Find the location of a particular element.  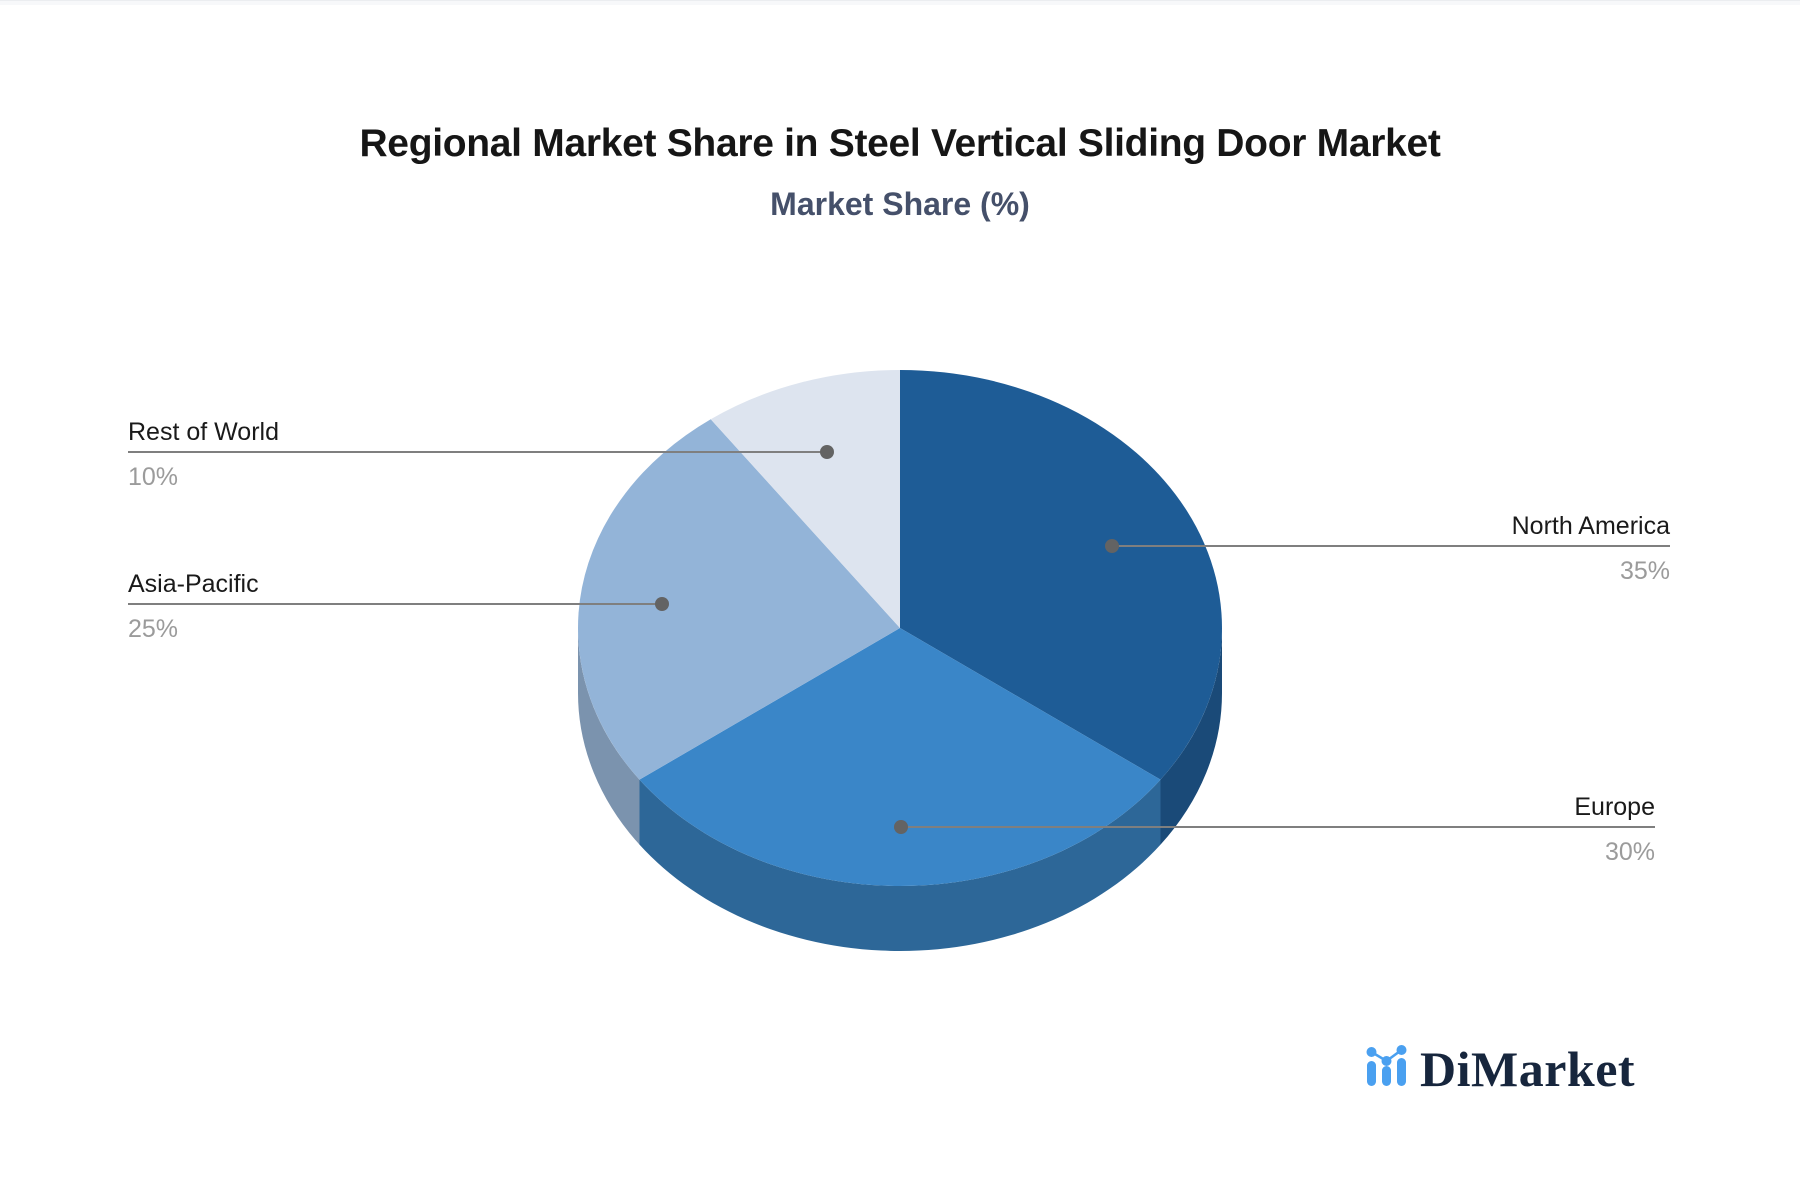

chart-subtitle: Market Share (%) is located at coordinates (900, 204).